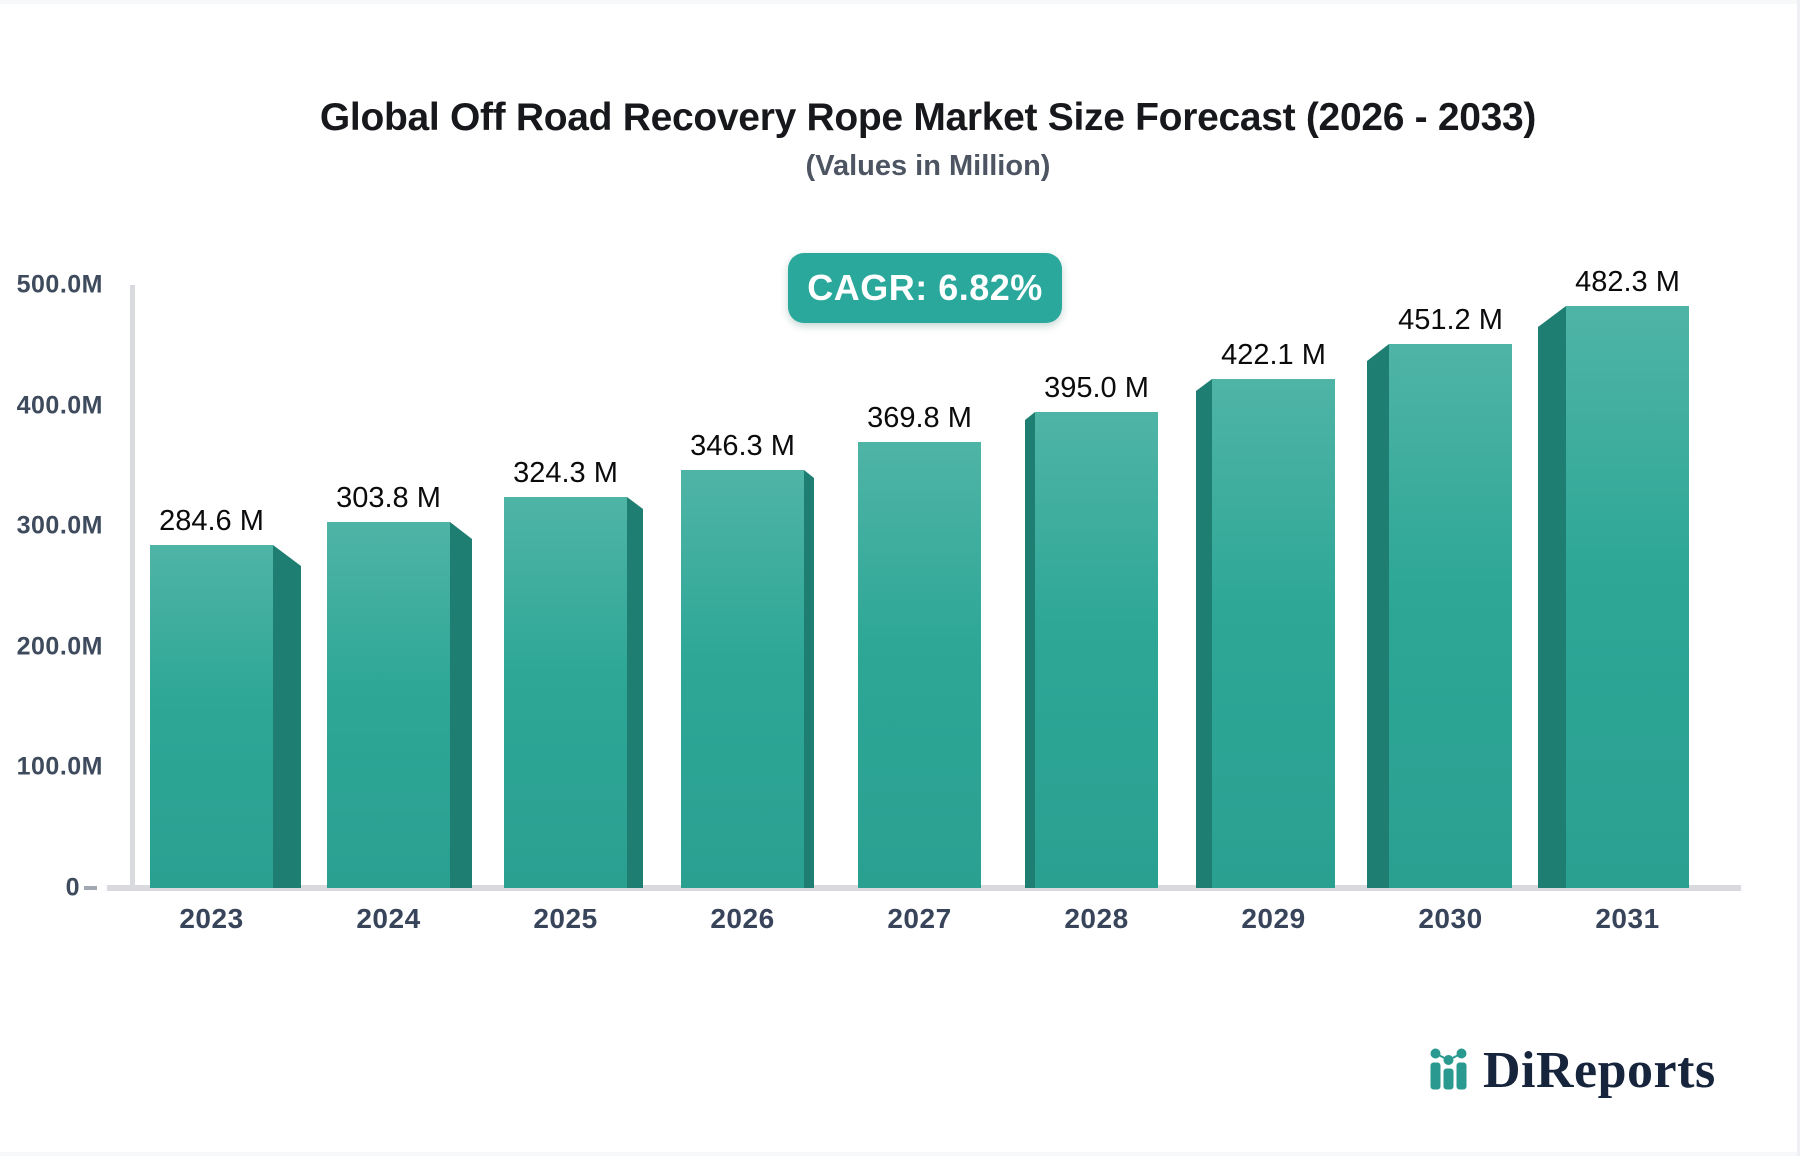  Describe the element at coordinates (211, 918) in the screenshot. I see `x-axis-label-2023: 2023` at that location.